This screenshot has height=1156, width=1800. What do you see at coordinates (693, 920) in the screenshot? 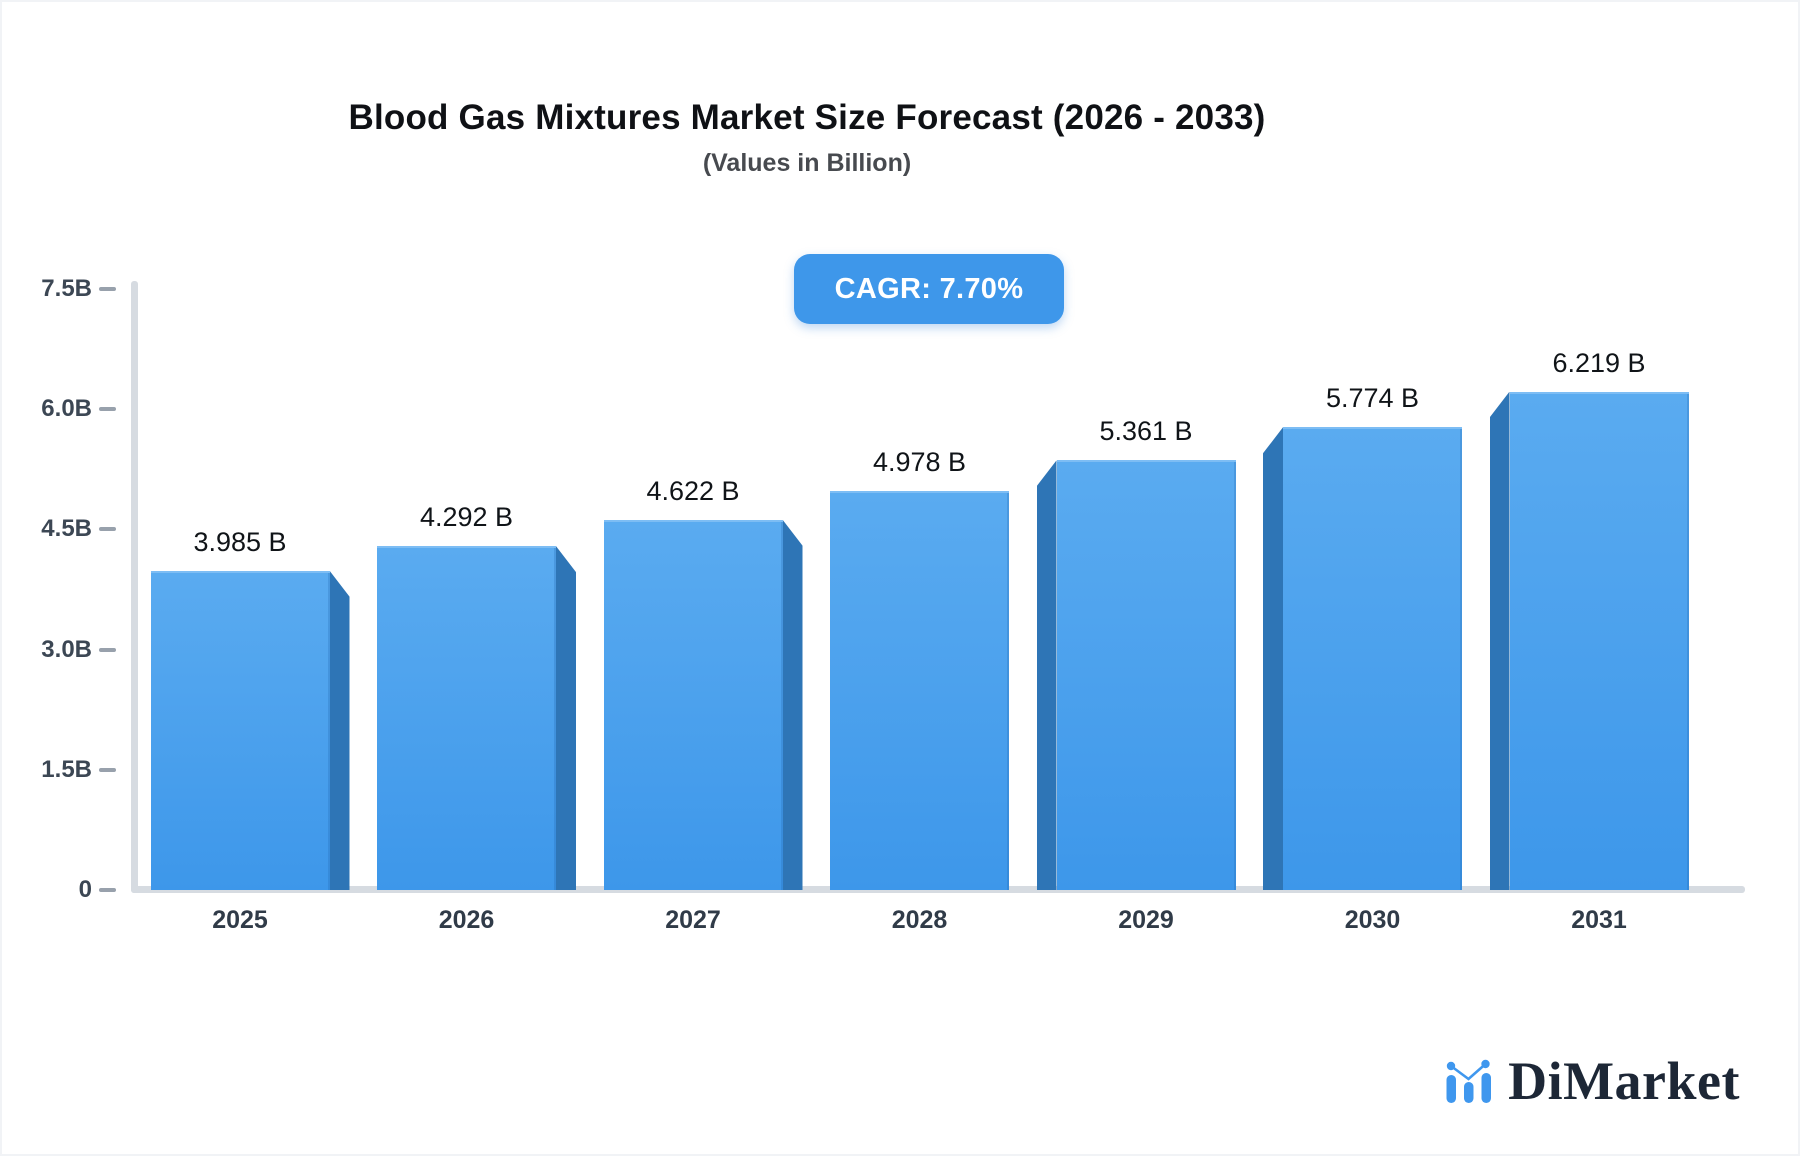
I see `x-axis-label-2027: 2027` at bounding box center [693, 920].